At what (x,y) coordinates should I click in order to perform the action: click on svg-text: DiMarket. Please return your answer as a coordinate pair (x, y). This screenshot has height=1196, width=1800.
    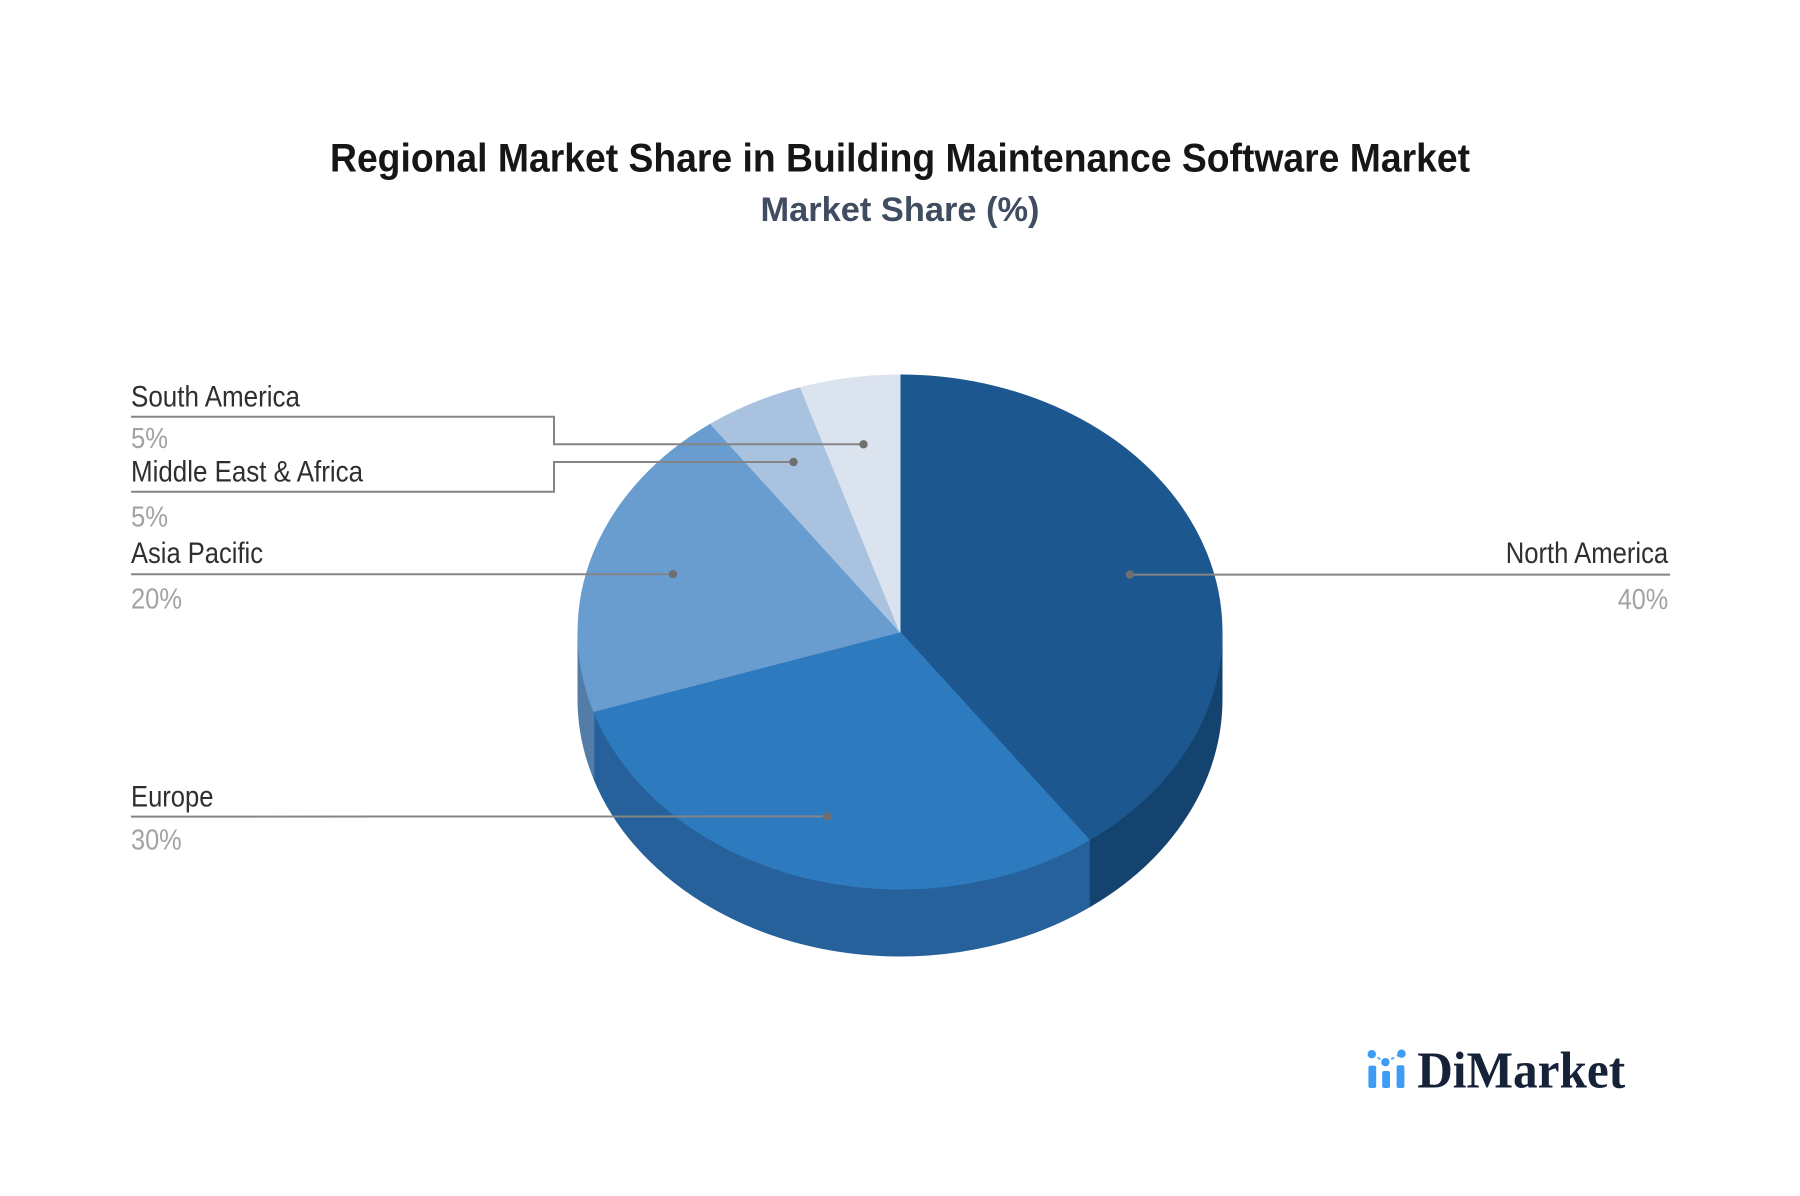
    Looking at the image, I should click on (1521, 1071).